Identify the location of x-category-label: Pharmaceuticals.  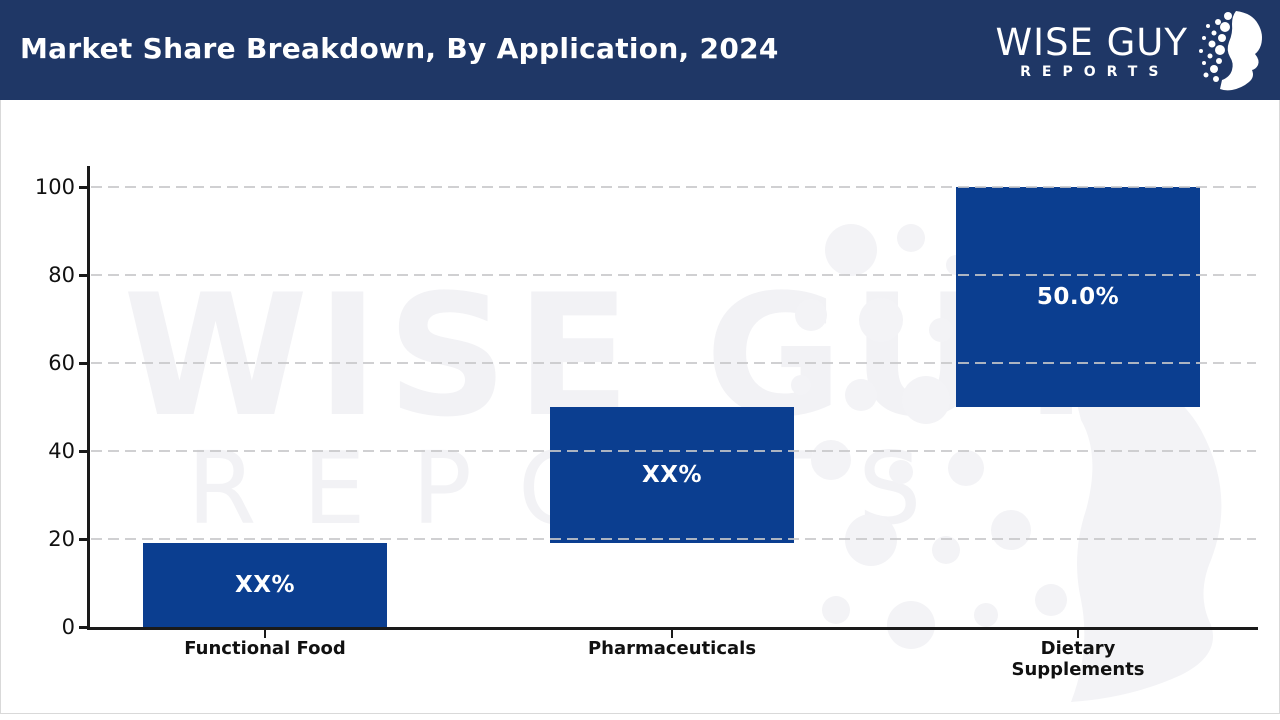
(672, 648).